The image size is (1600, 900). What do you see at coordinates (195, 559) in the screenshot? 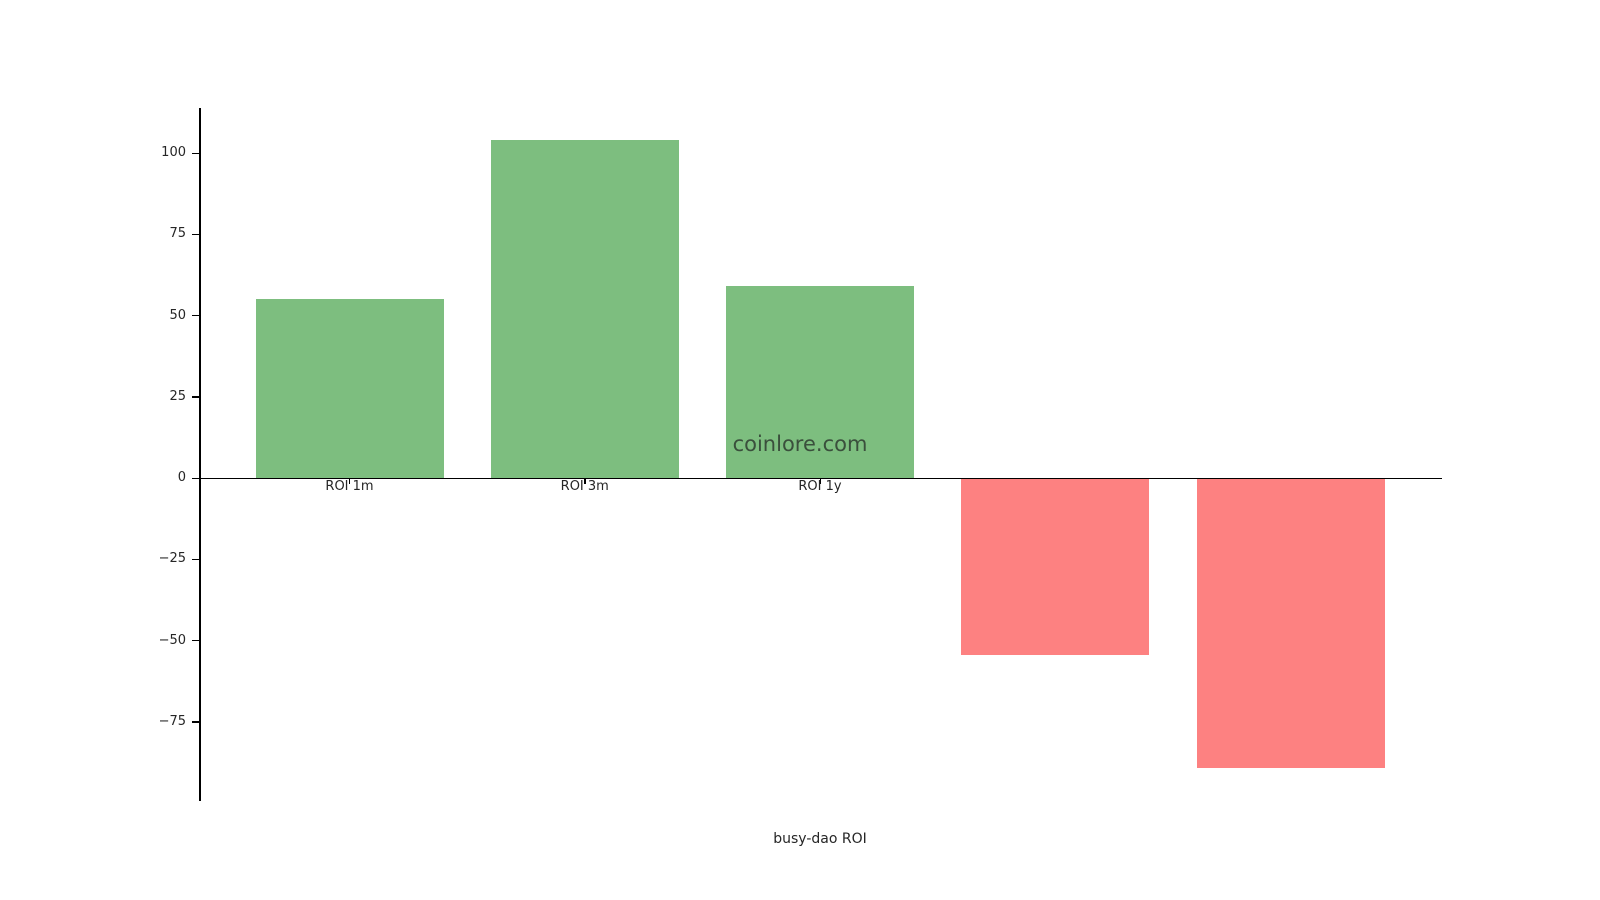
I see `y-tick-mark--25` at bounding box center [195, 559].